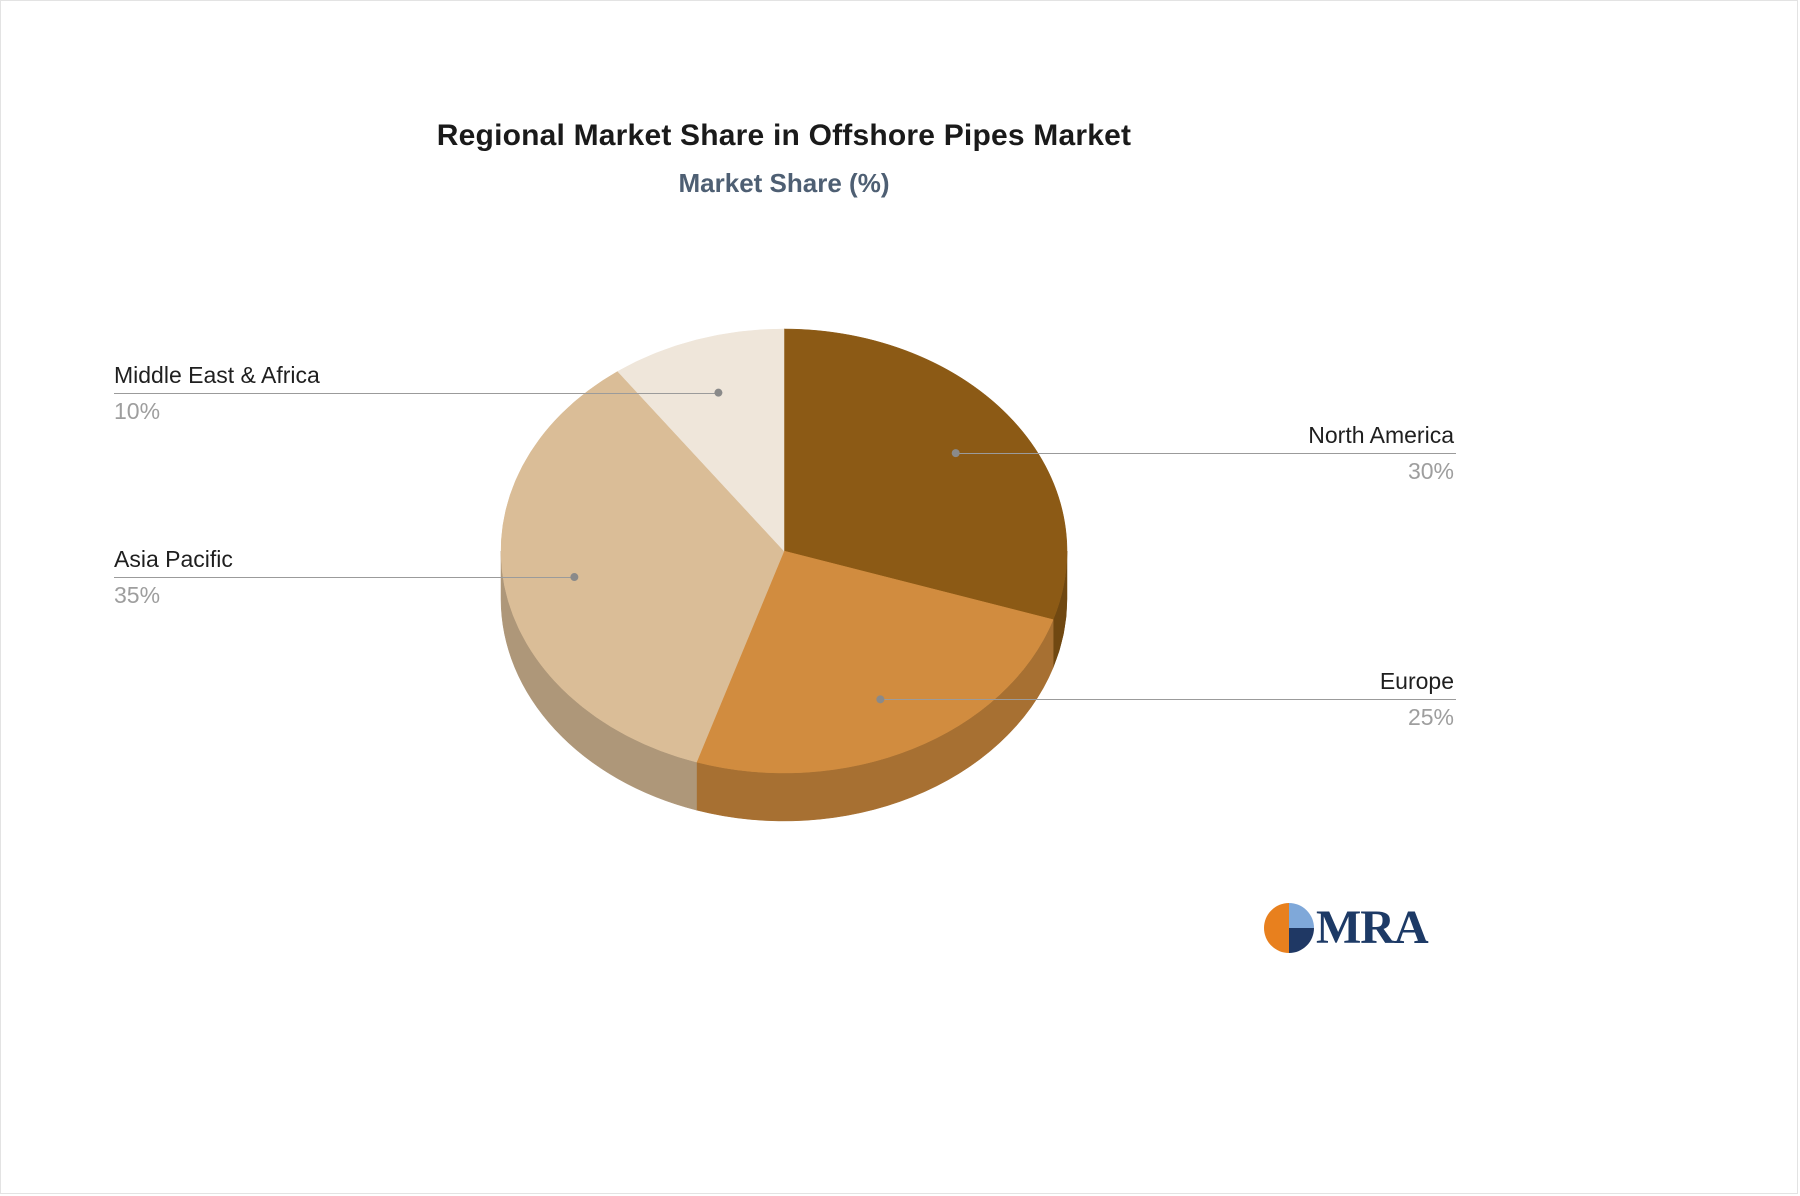 The height and width of the screenshot is (1196, 1800). I want to click on slice-pct: 30%, so click(1430, 471).